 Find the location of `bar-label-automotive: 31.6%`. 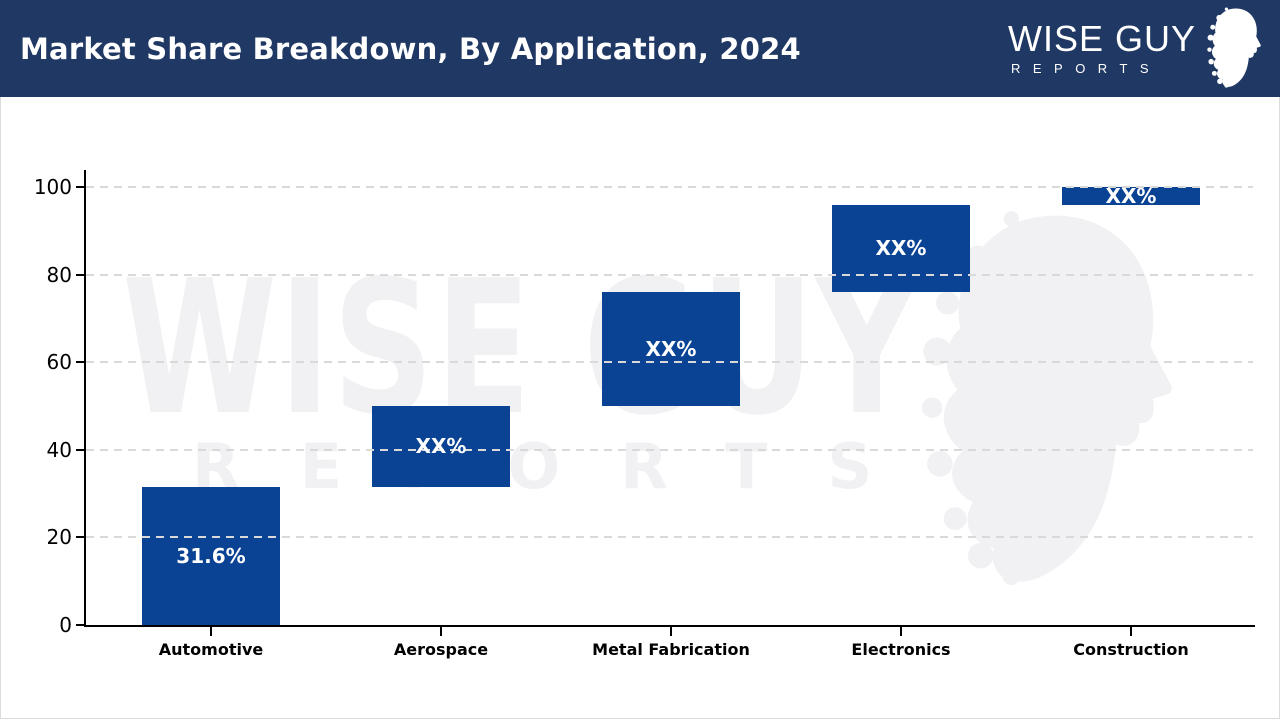

bar-label-automotive: 31.6% is located at coordinates (211, 555).